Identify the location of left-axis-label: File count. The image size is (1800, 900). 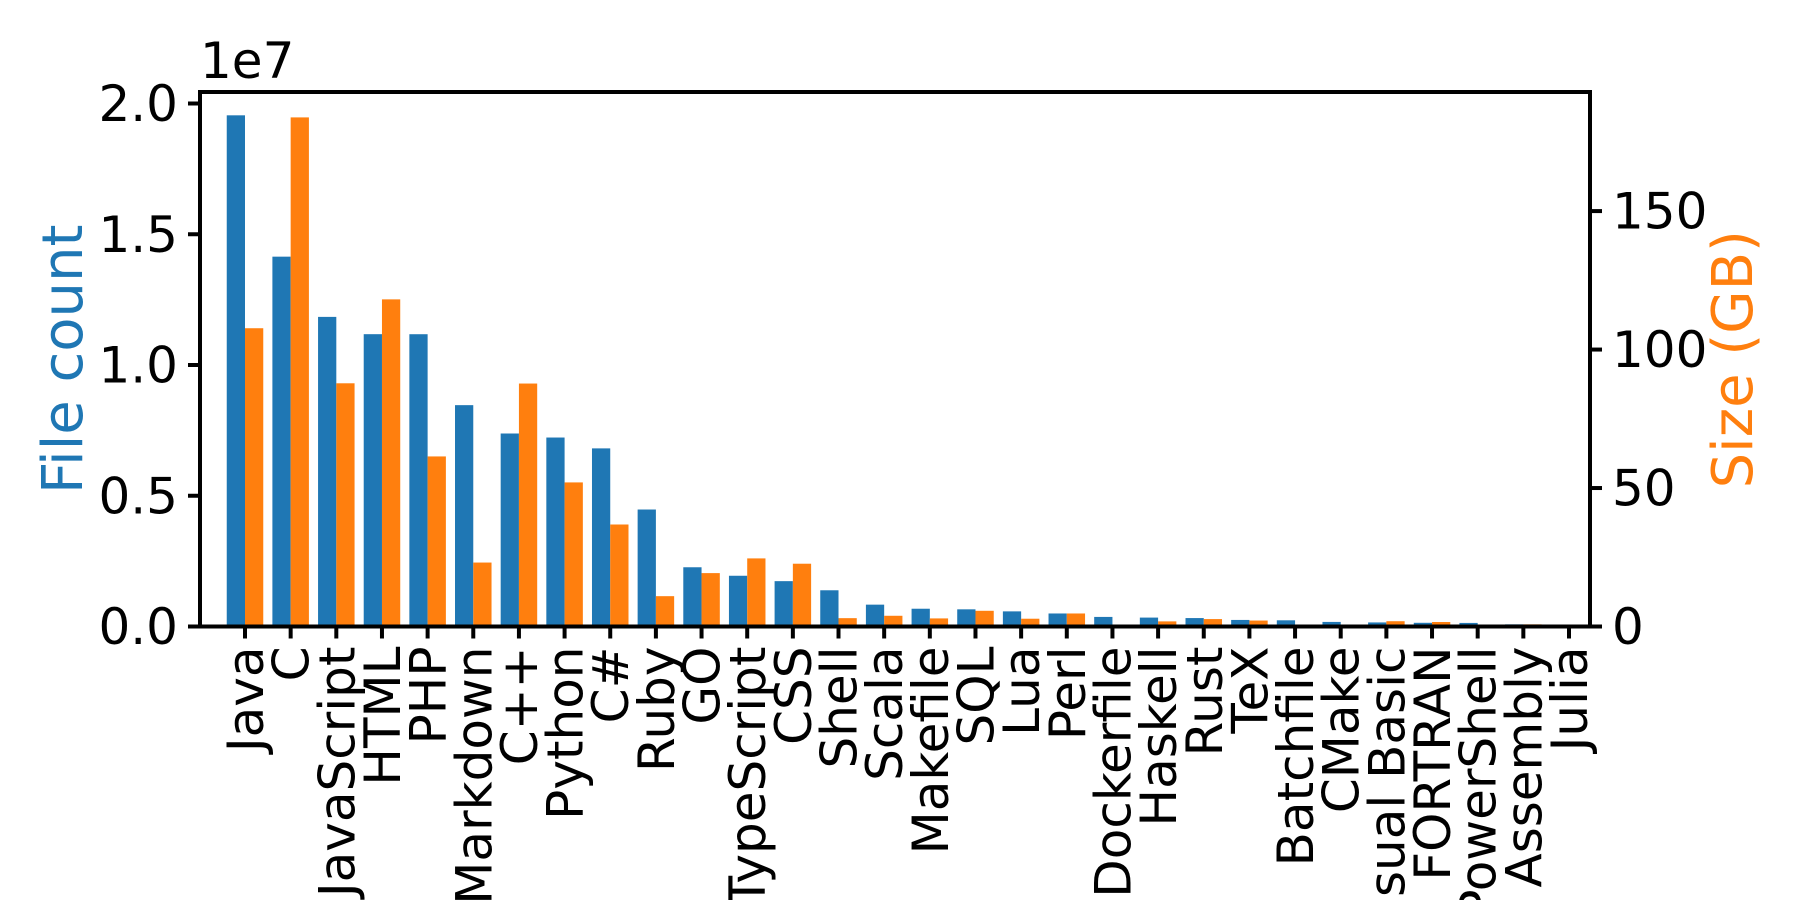
(63, 360).